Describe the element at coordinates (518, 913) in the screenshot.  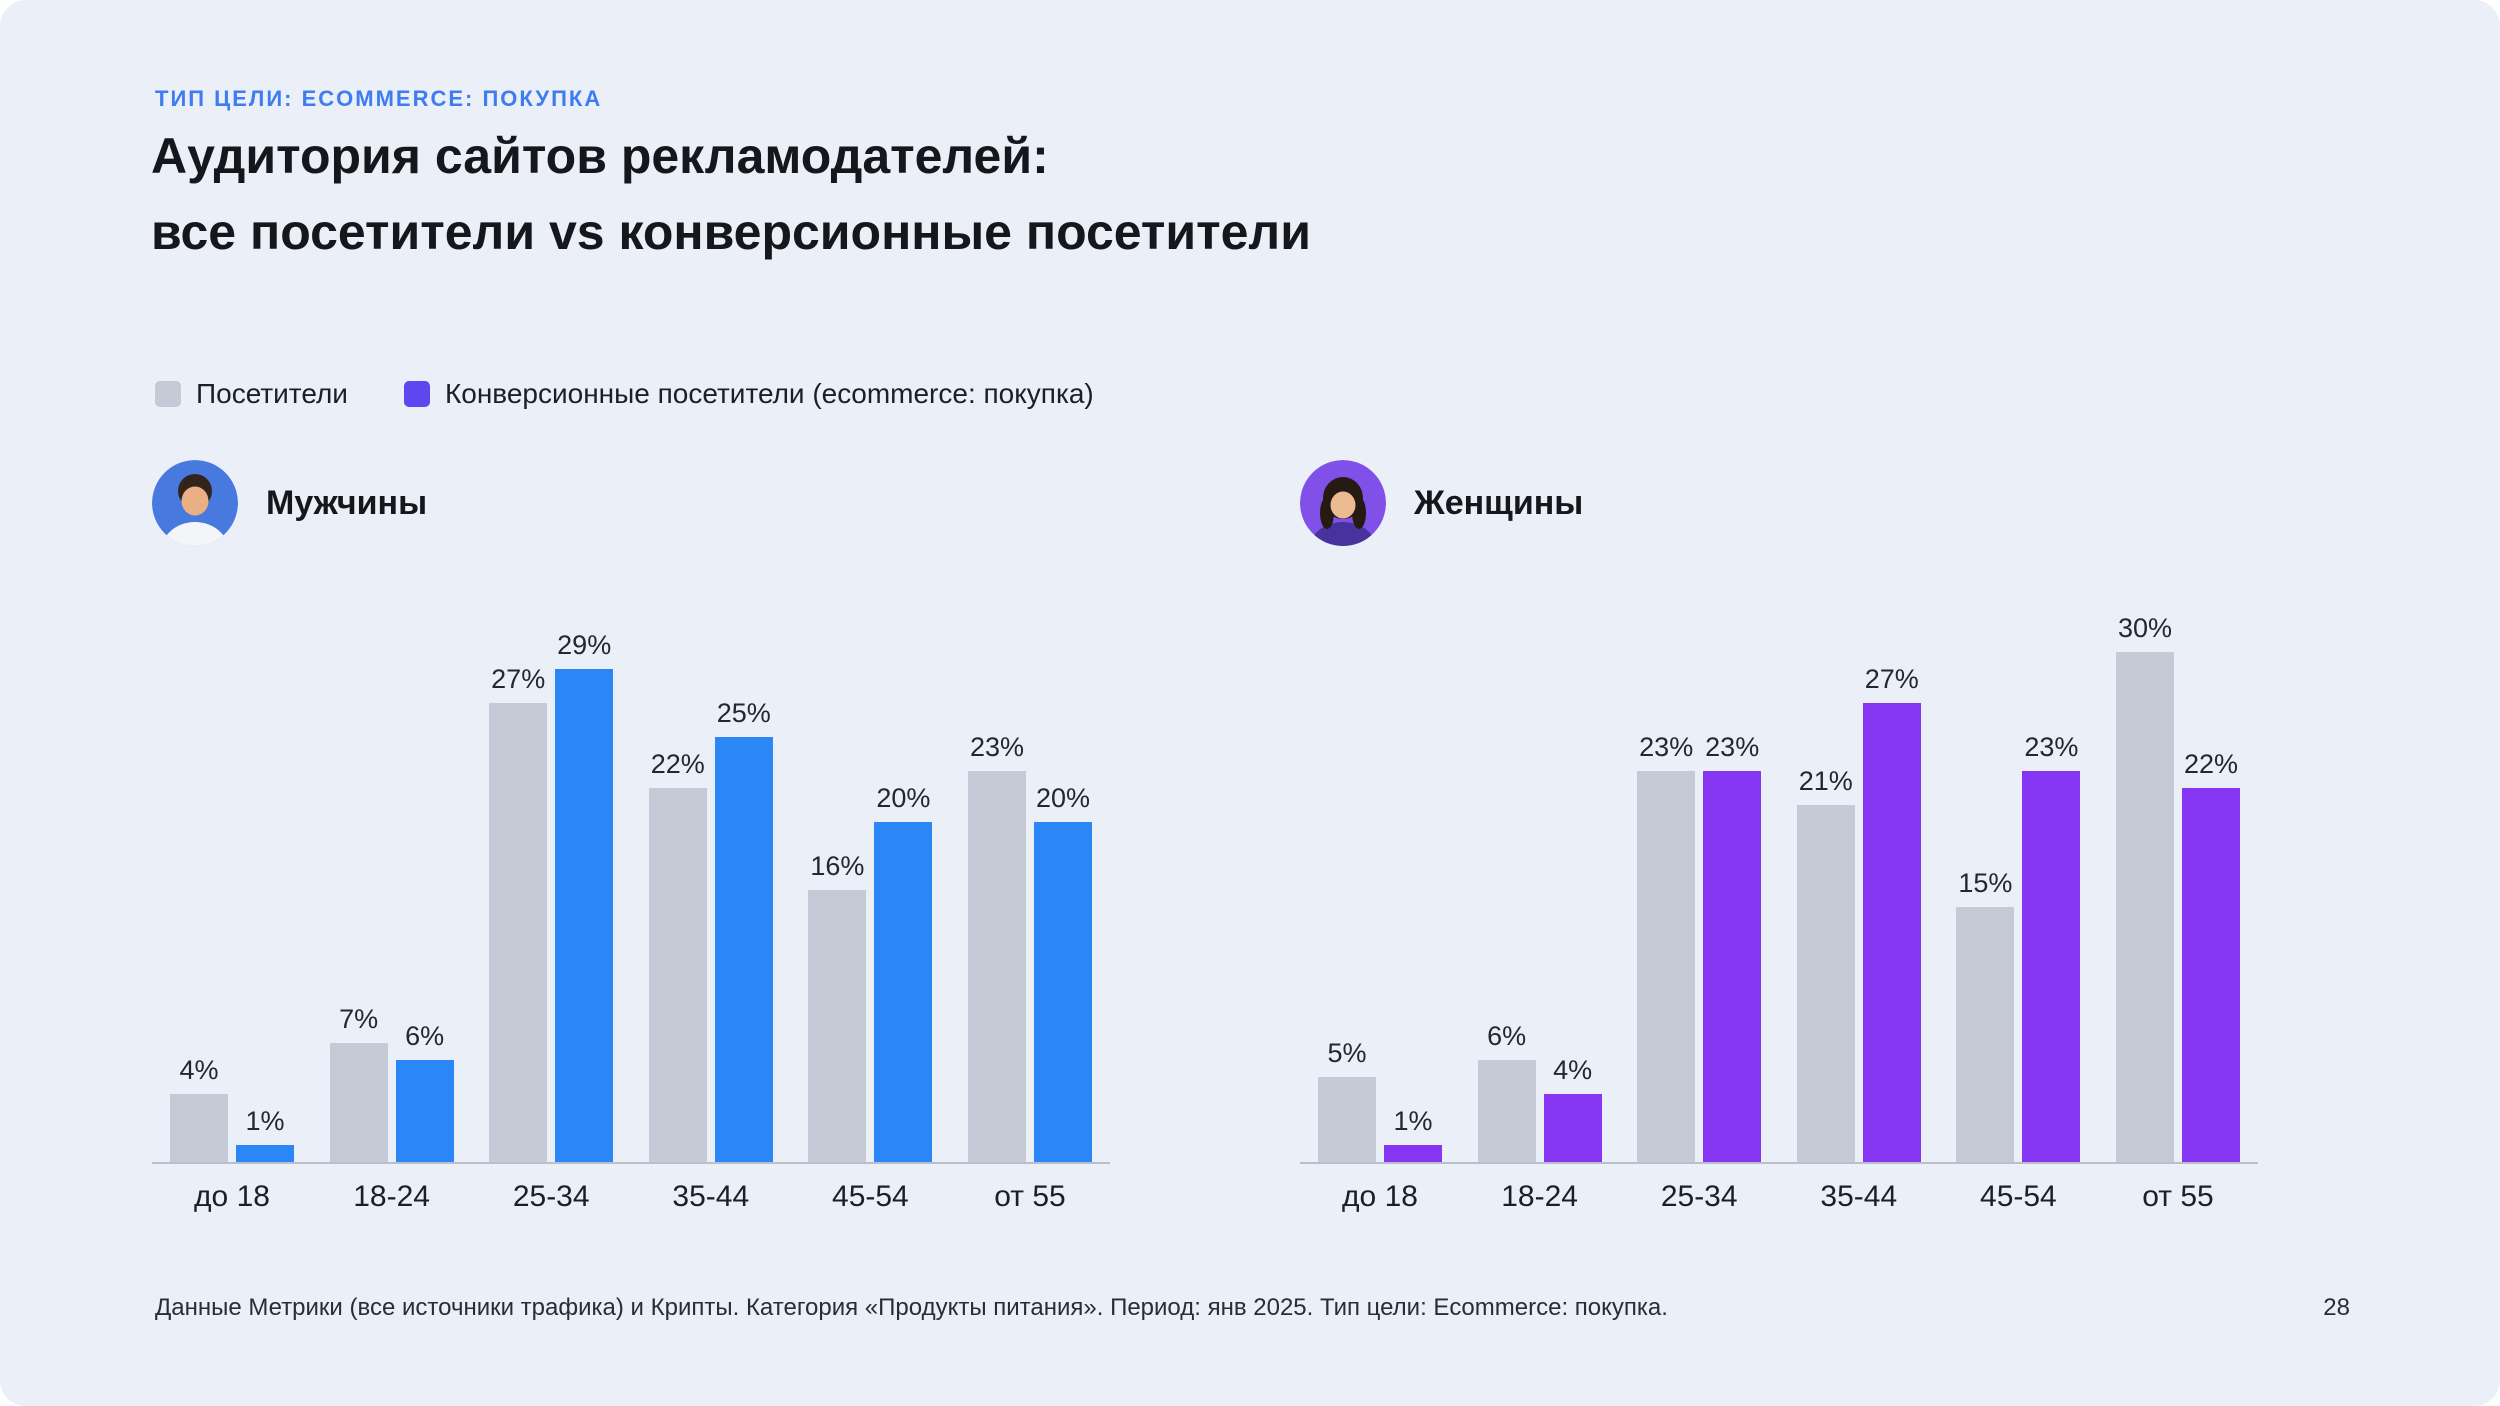
I see `bar-visitors: 27%` at that location.